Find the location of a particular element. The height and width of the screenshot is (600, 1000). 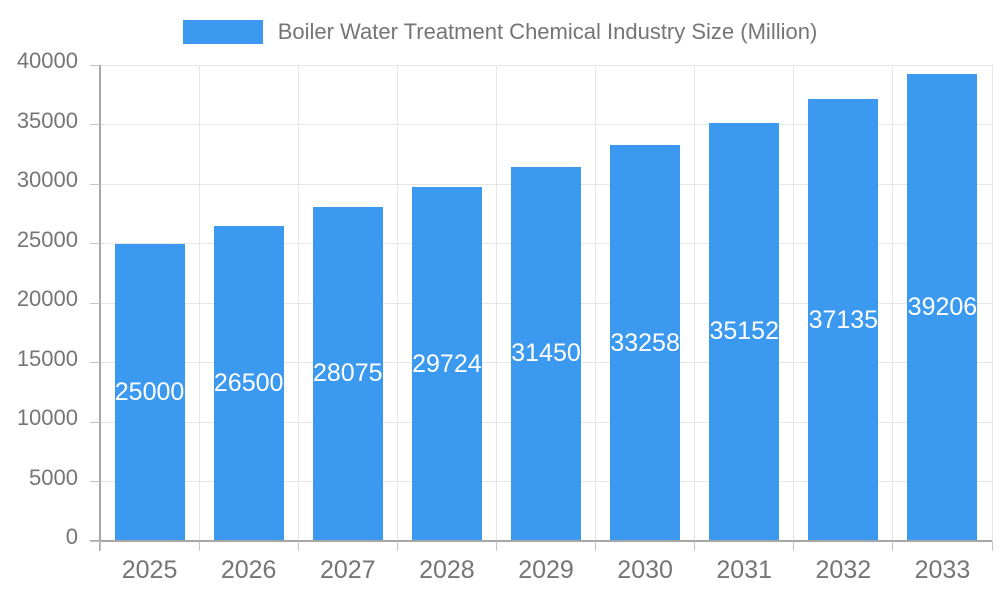

y-tick-label: 0 is located at coordinates (71, 536).